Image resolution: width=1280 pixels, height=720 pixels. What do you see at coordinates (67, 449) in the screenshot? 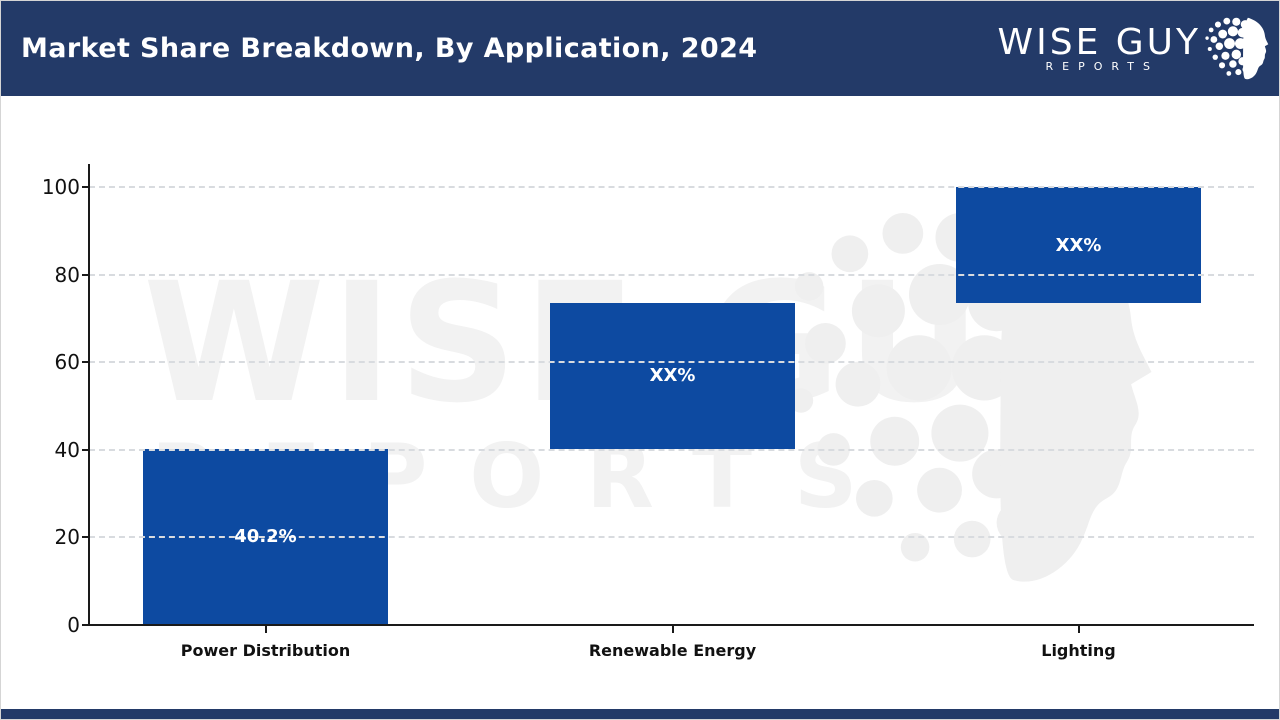
I see `y-tick-label-40: 40` at bounding box center [67, 449].